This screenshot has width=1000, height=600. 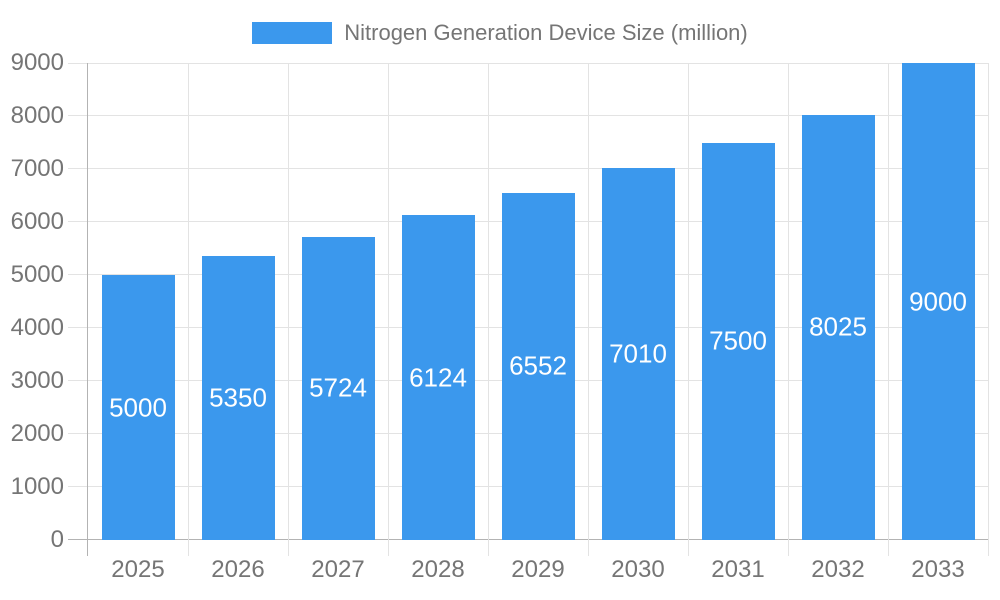 I want to click on x-axis-label: 2030, so click(x=638, y=569).